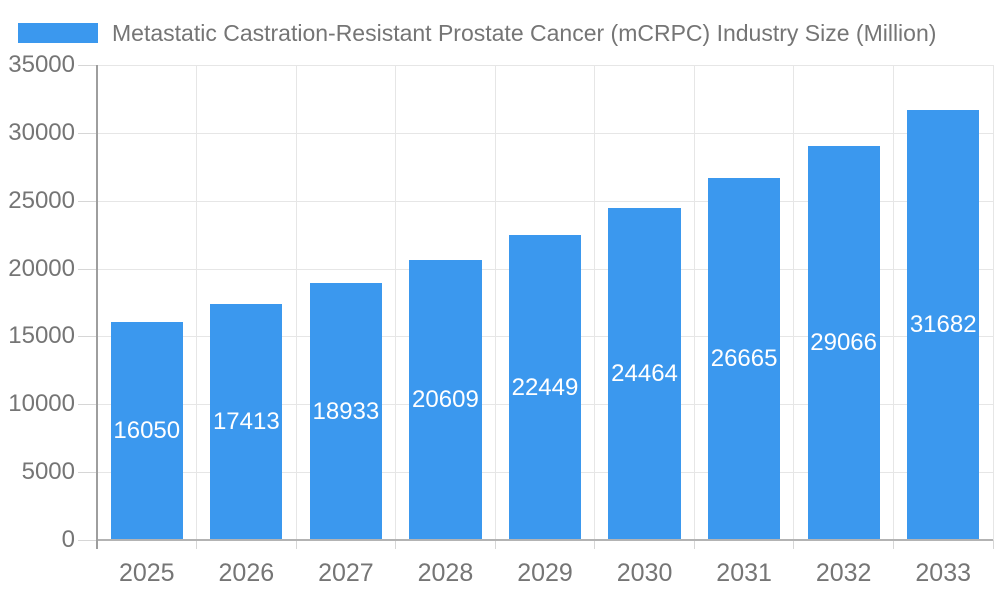  I want to click on bar-value-label: 22449, so click(545, 387).